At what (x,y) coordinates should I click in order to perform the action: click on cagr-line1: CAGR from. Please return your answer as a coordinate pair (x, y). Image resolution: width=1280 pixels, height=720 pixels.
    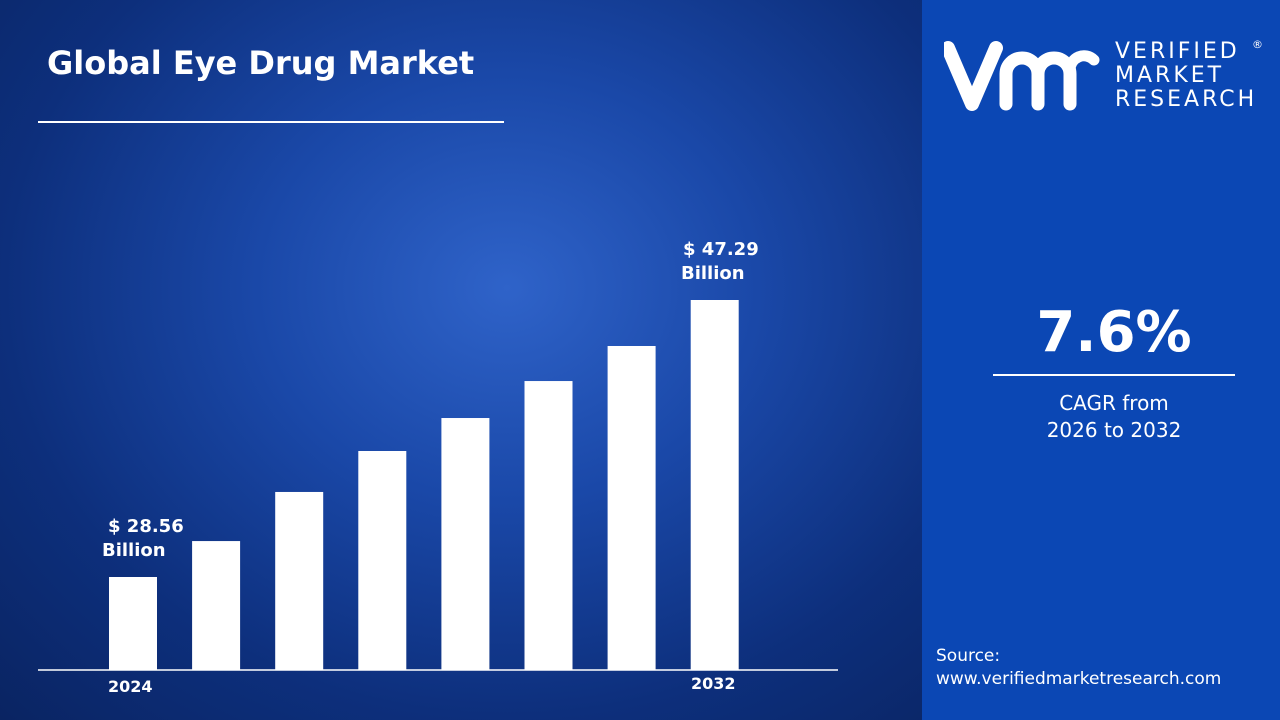
    Looking at the image, I should click on (1114, 403).